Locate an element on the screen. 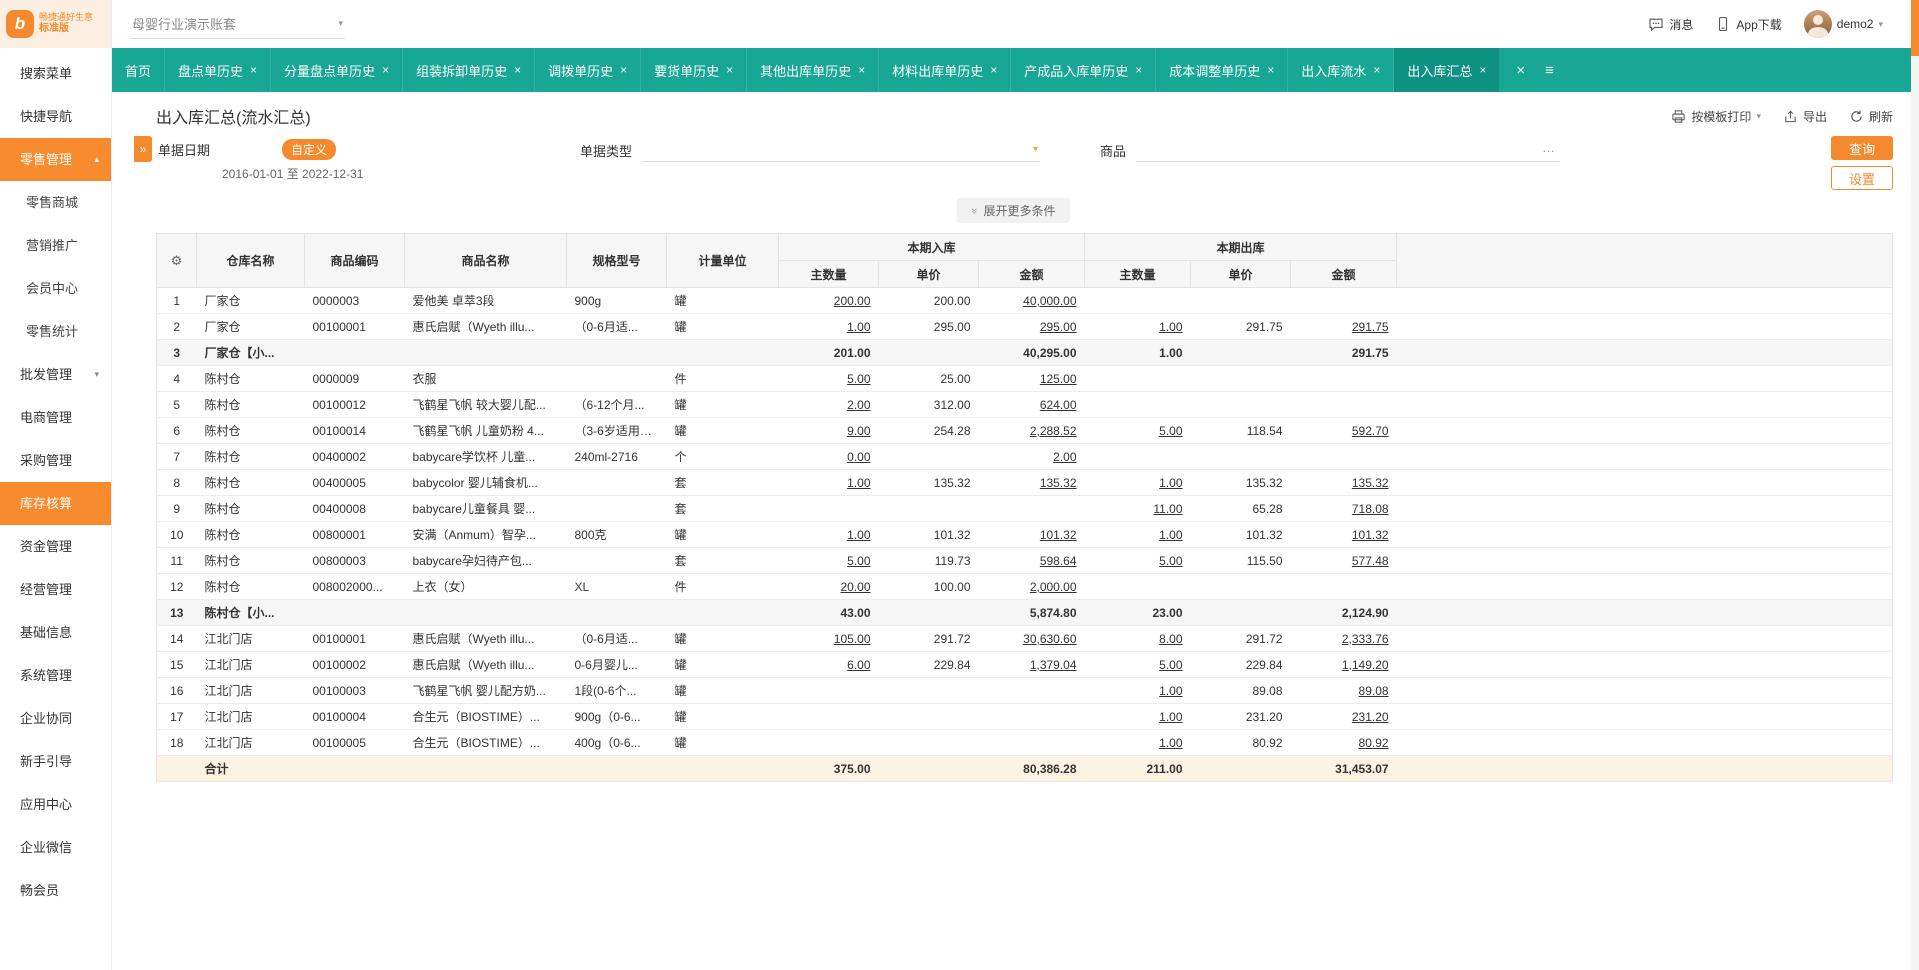 The image size is (1919, 970). sidebar-item: 新手引导 is located at coordinates (55, 761).